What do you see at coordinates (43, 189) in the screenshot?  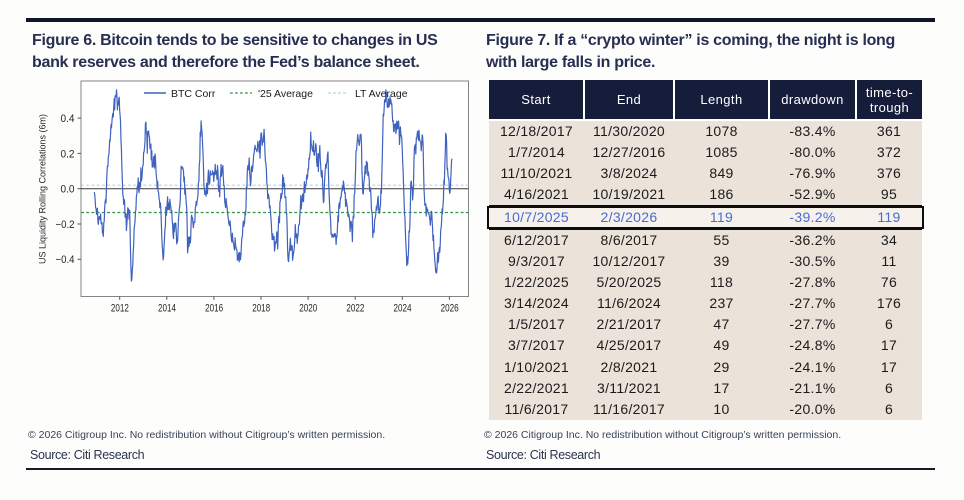 I see `svg-text:US Liquidity Rolling Correlati: US Liquidity Rolling Correlations (6m)` at bounding box center [43, 189].